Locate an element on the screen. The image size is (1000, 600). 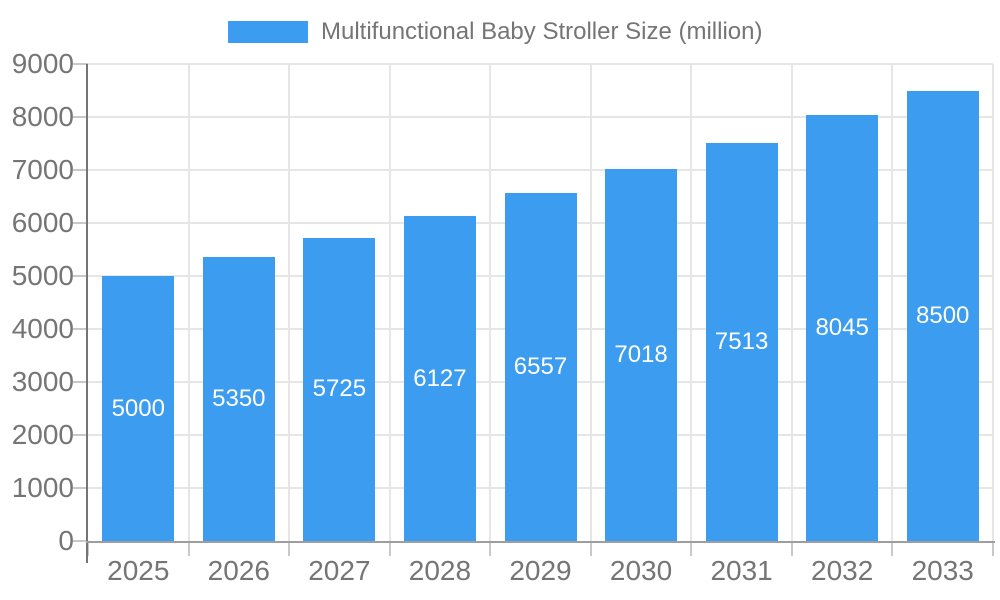
bar-value-label: 8500 is located at coordinates (943, 315).